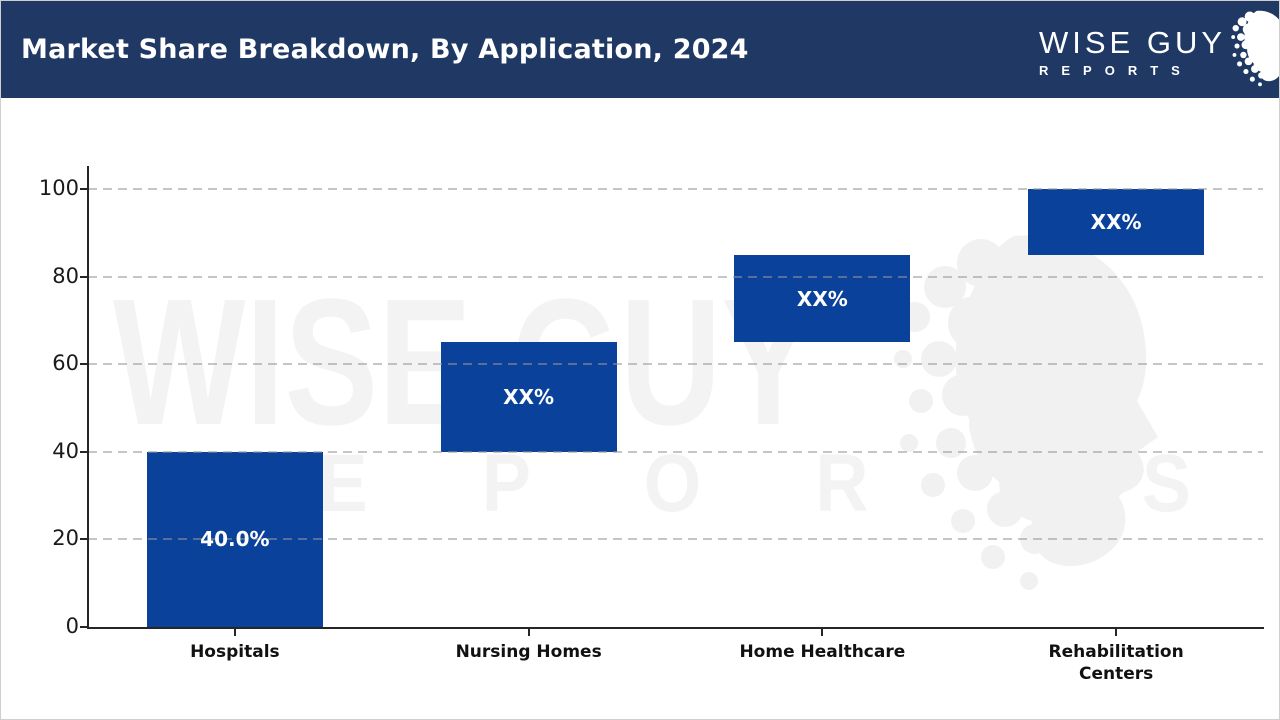 Image resolution: width=1280 pixels, height=720 pixels. I want to click on bar-home-healthcare, so click(822, 298).